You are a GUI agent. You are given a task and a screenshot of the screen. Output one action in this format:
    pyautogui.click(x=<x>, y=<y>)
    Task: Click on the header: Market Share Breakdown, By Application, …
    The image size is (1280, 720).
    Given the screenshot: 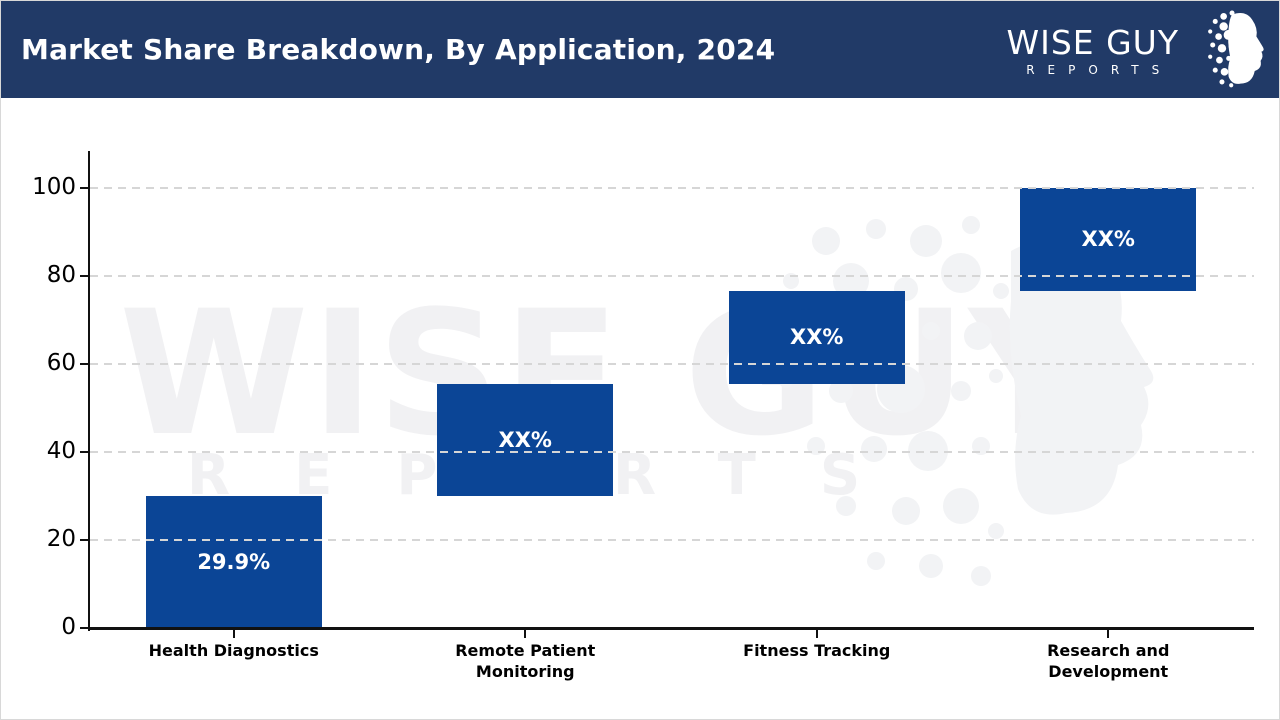 What is the action you would take?
    pyautogui.click(x=640, y=49)
    